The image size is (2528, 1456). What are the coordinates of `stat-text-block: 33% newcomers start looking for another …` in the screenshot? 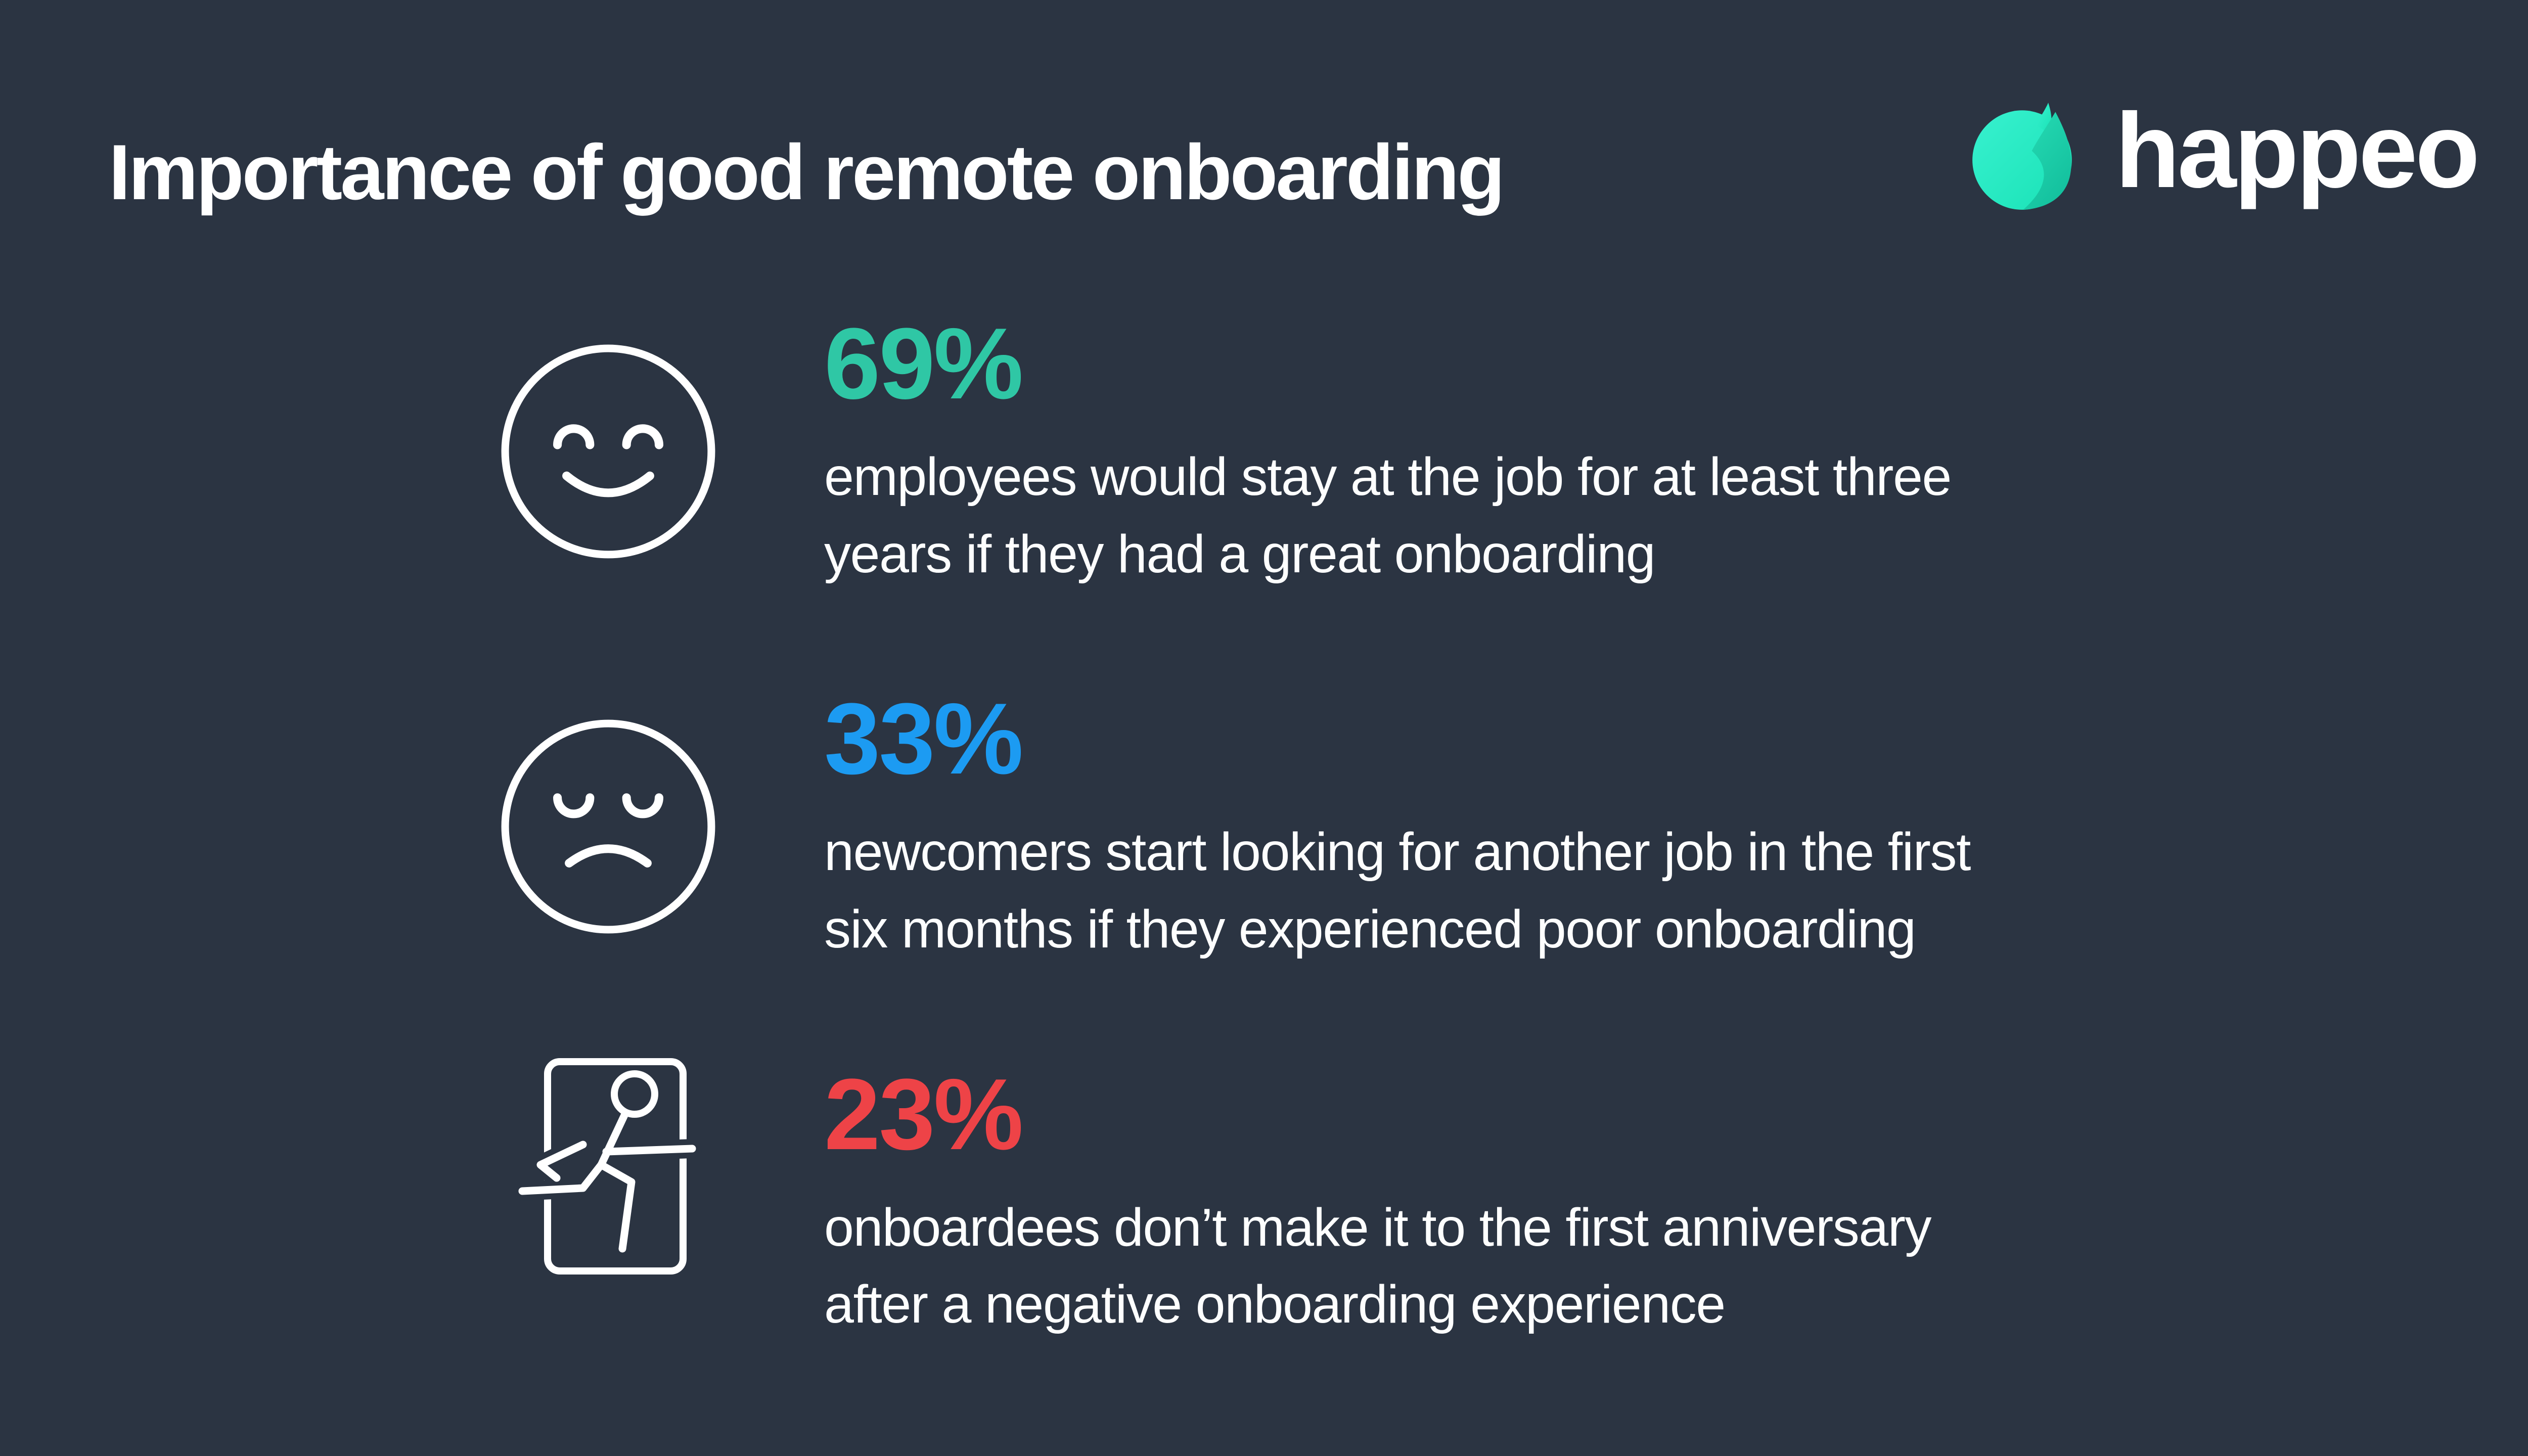 It's located at (1398, 825).